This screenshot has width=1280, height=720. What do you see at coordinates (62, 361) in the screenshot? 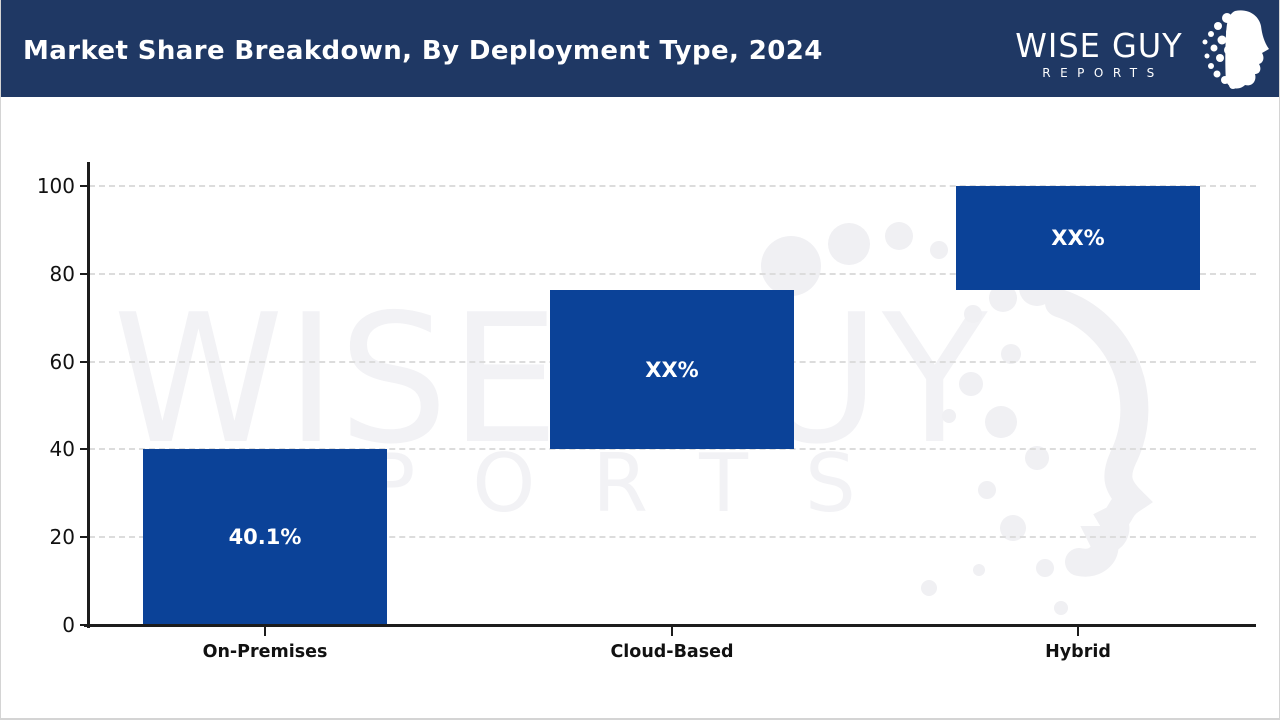
I see `y-tick-label: 60` at bounding box center [62, 361].